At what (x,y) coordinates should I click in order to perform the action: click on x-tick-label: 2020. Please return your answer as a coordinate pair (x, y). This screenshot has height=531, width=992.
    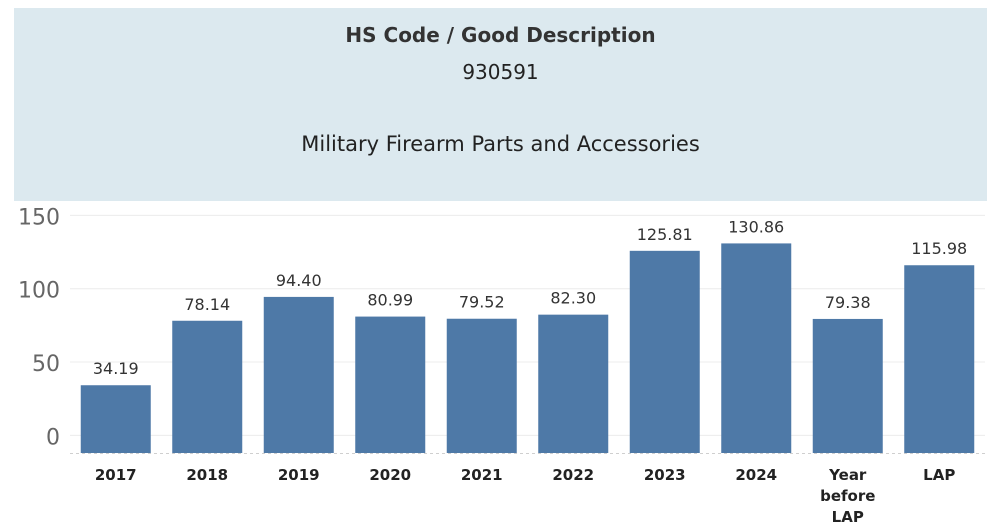
    Looking at the image, I should click on (390, 475).